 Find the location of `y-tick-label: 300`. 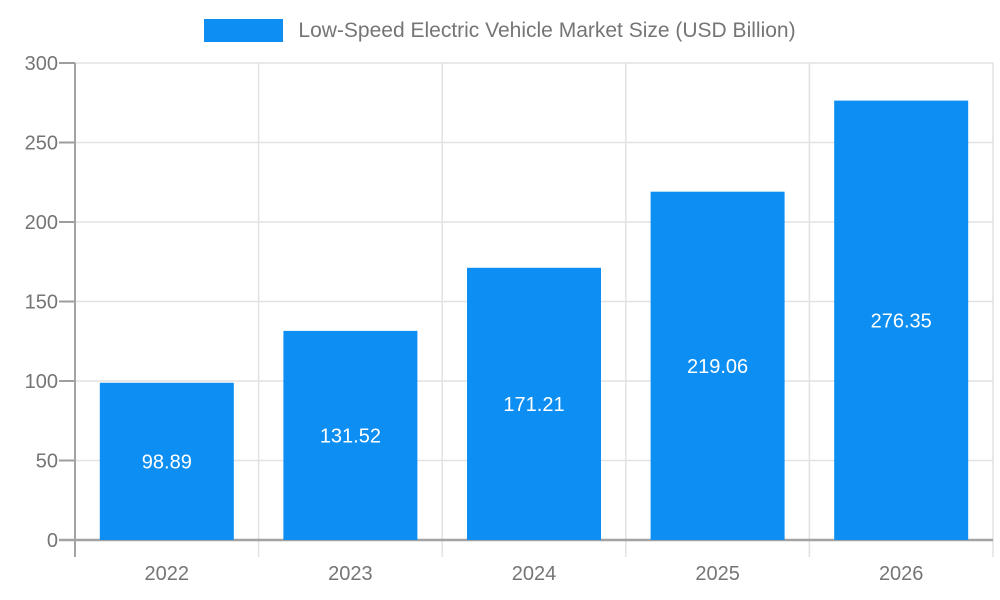

y-tick-label: 300 is located at coordinates (41, 64).